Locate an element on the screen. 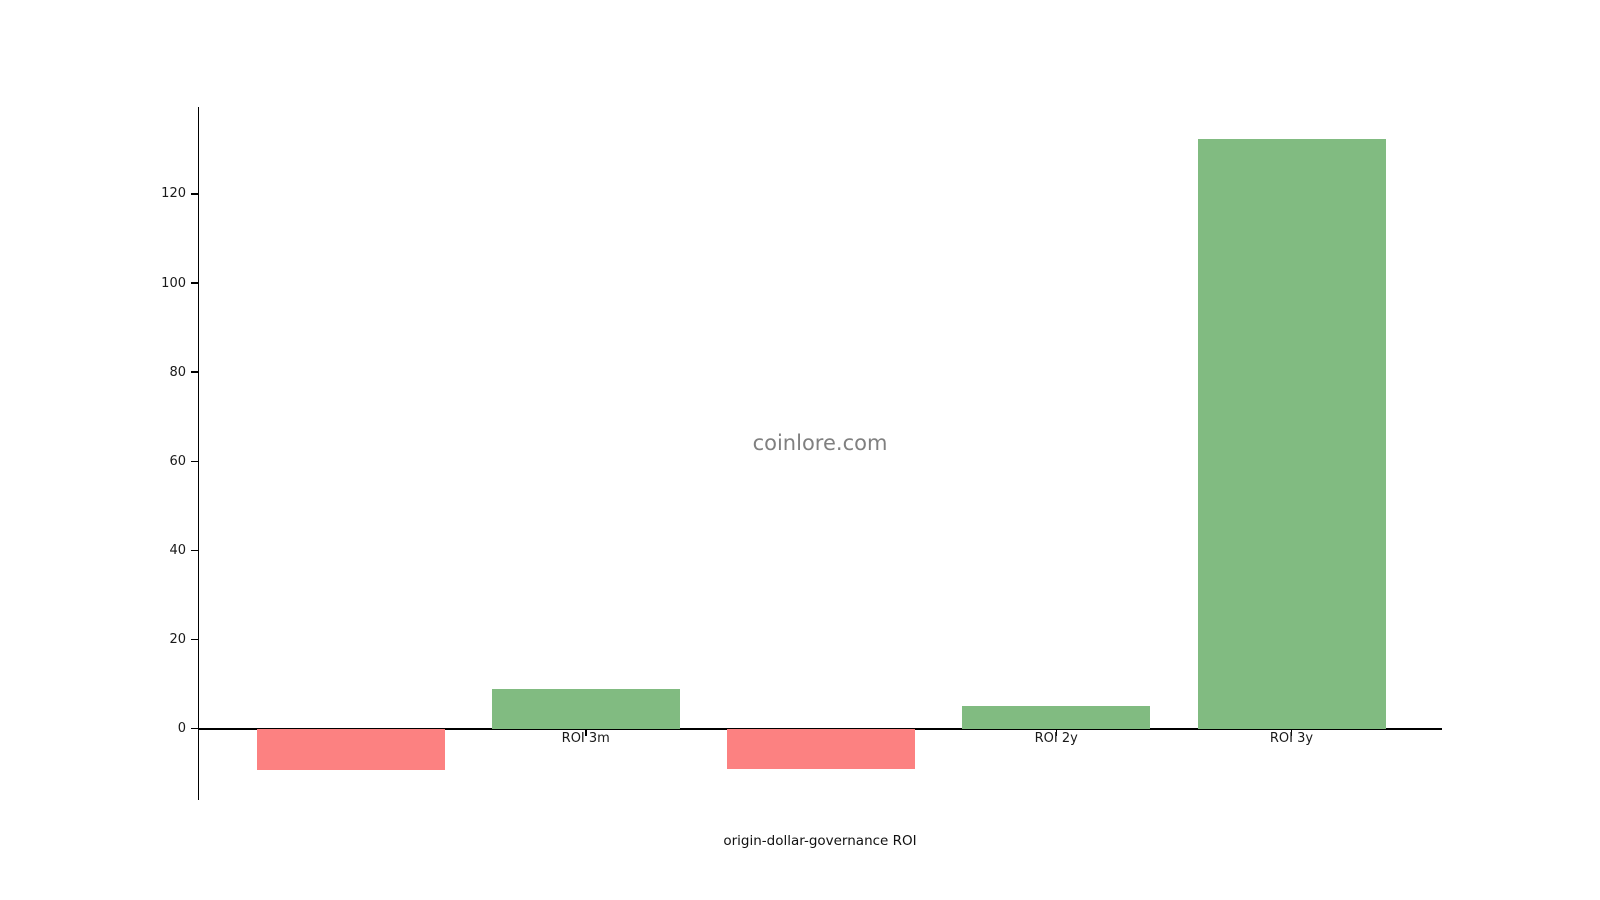 This screenshot has width=1600, height=900. y-axis is located at coordinates (198, 453).